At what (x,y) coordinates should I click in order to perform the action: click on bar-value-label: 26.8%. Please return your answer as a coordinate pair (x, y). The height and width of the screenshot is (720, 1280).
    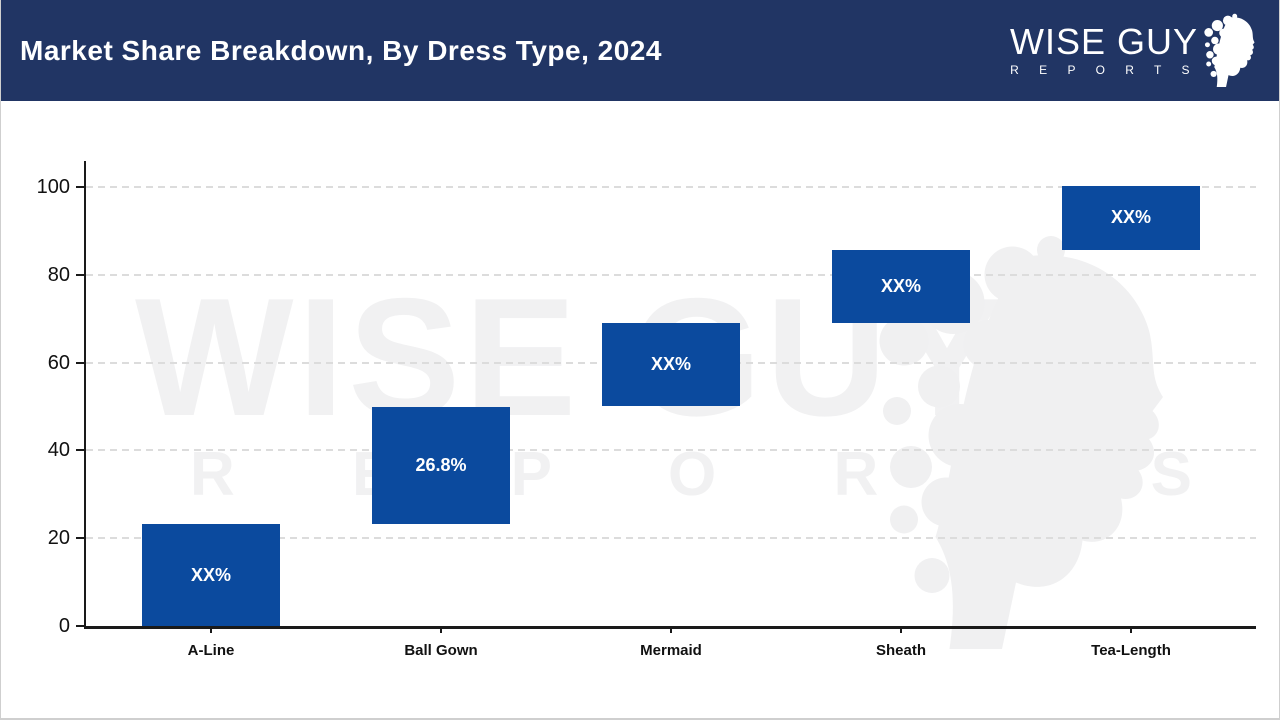
    Looking at the image, I should click on (441, 464).